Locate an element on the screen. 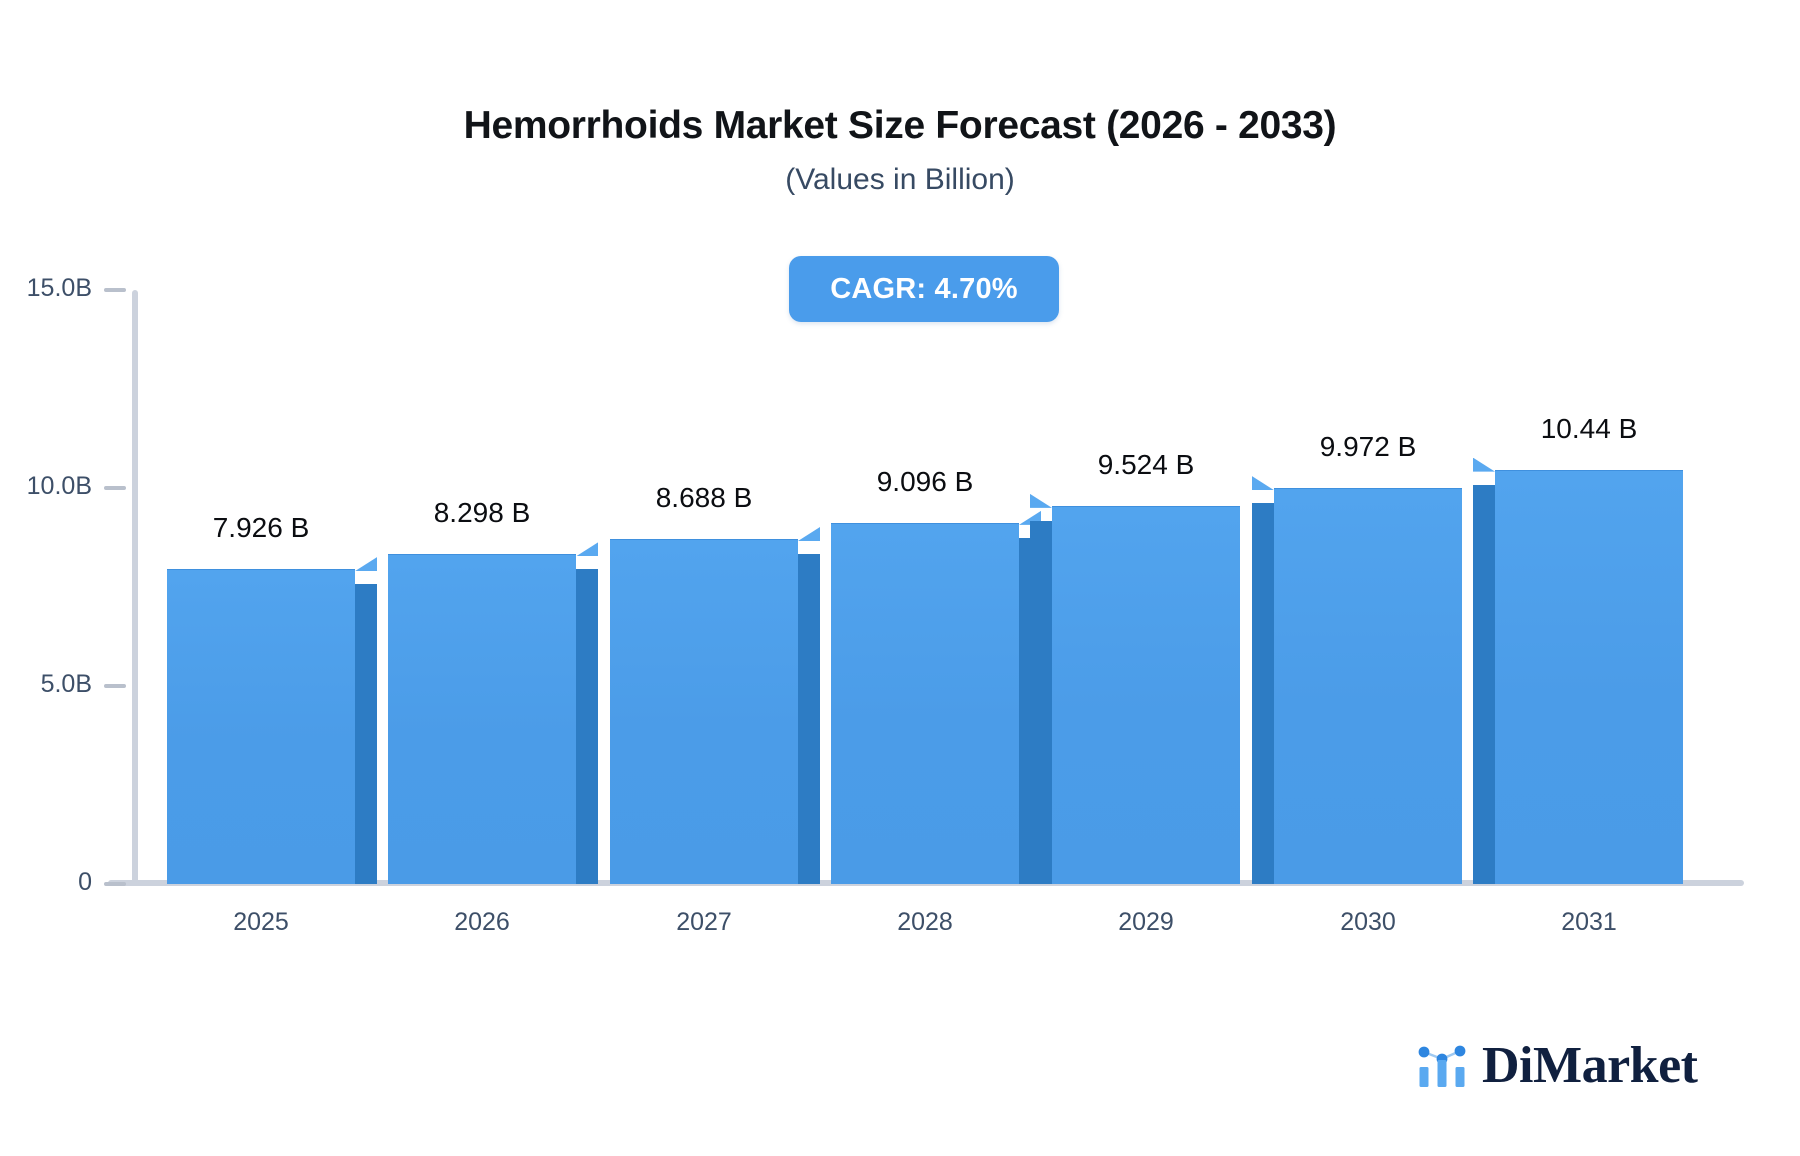 The height and width of the screenshot is (1156, 1800). bar-value-label: 8.688 B is located at coordinates (704, 497).